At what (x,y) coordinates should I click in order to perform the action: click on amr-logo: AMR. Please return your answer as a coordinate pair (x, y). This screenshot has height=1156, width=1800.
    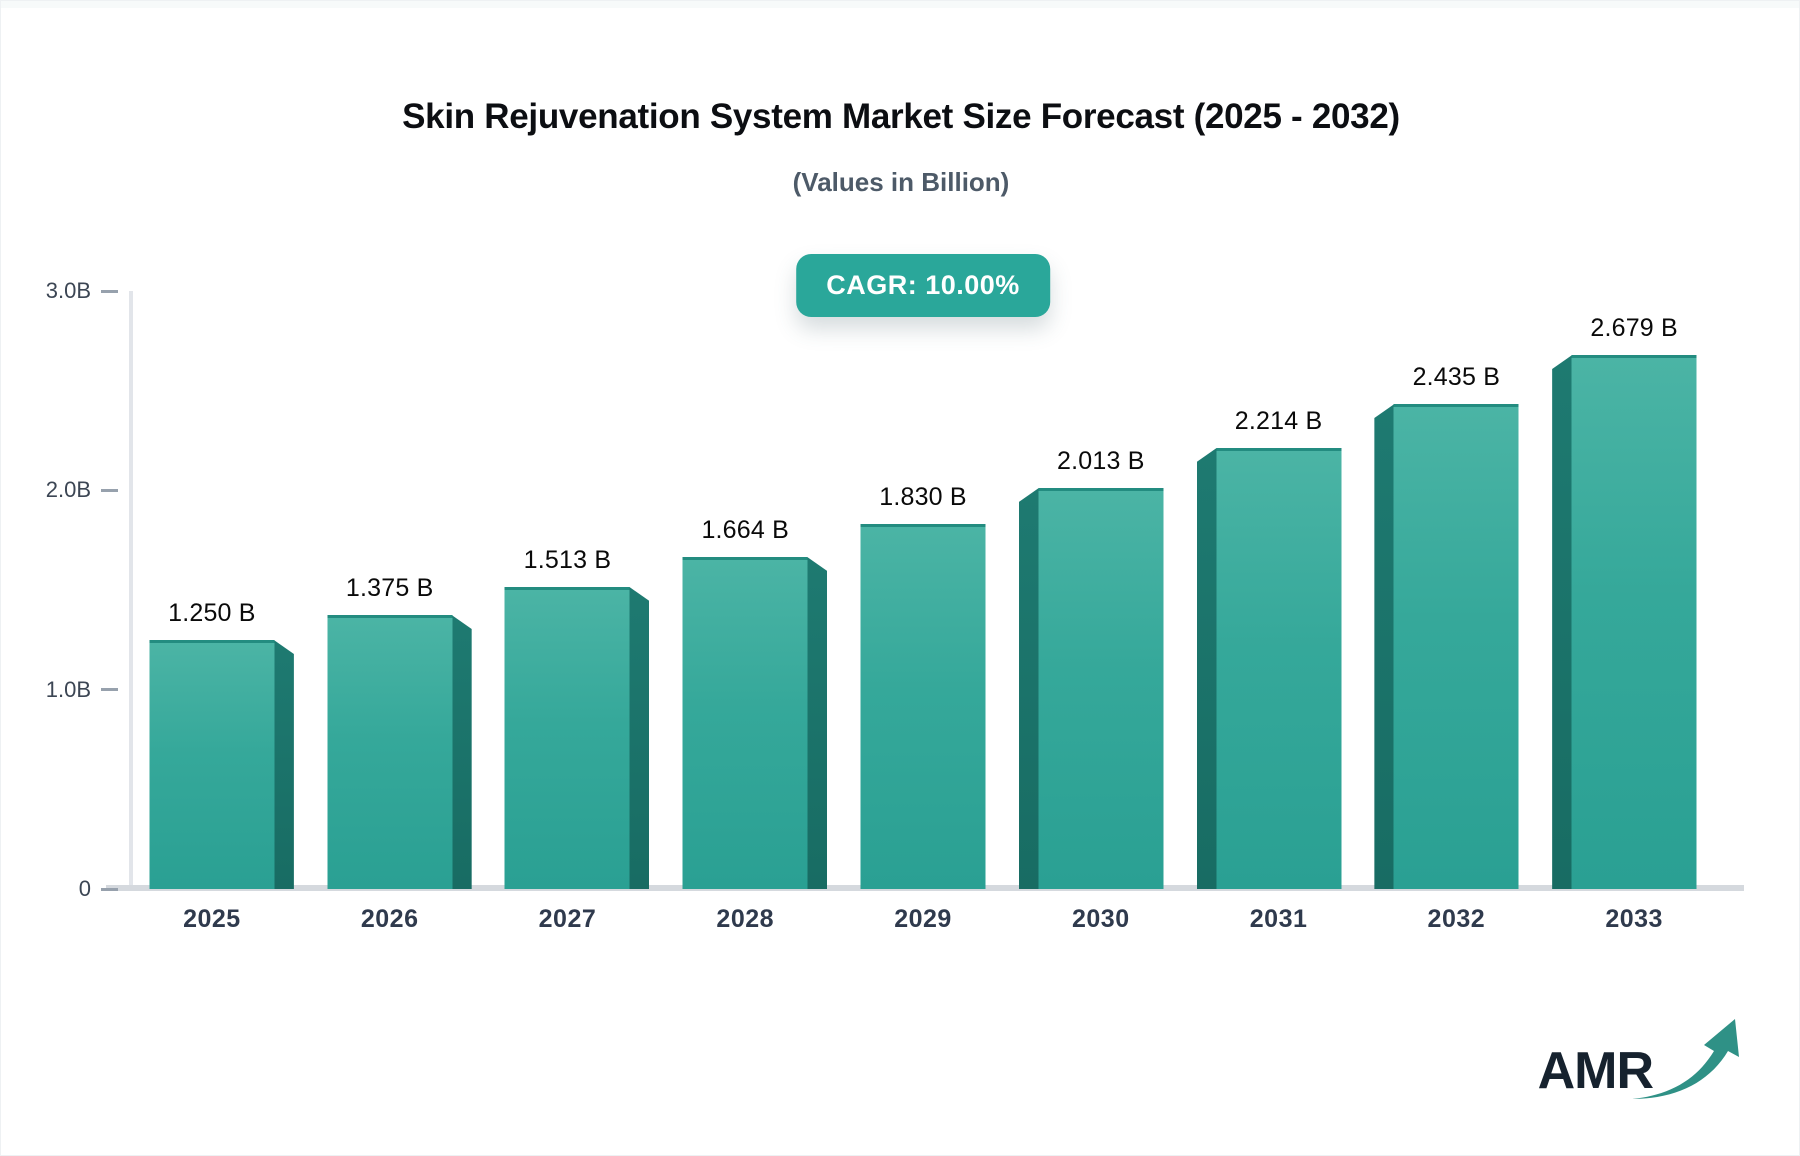
    Looking at the image, I should click on (1639, 1057).